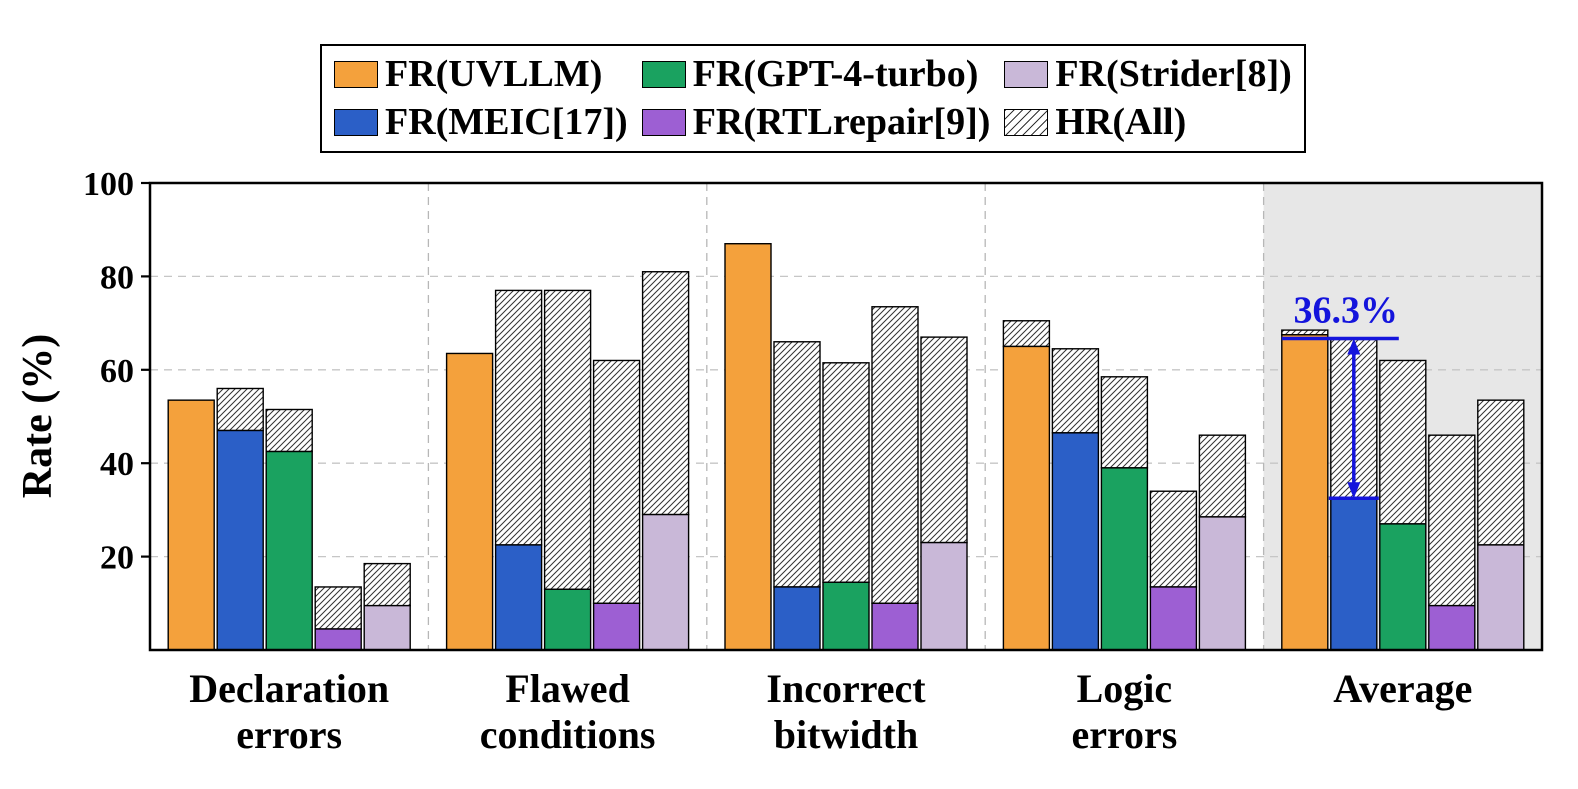  Describe the element at coordinates (38, 416) in the screenshot. I see `y-axis-label: Rate (%)` at that location.